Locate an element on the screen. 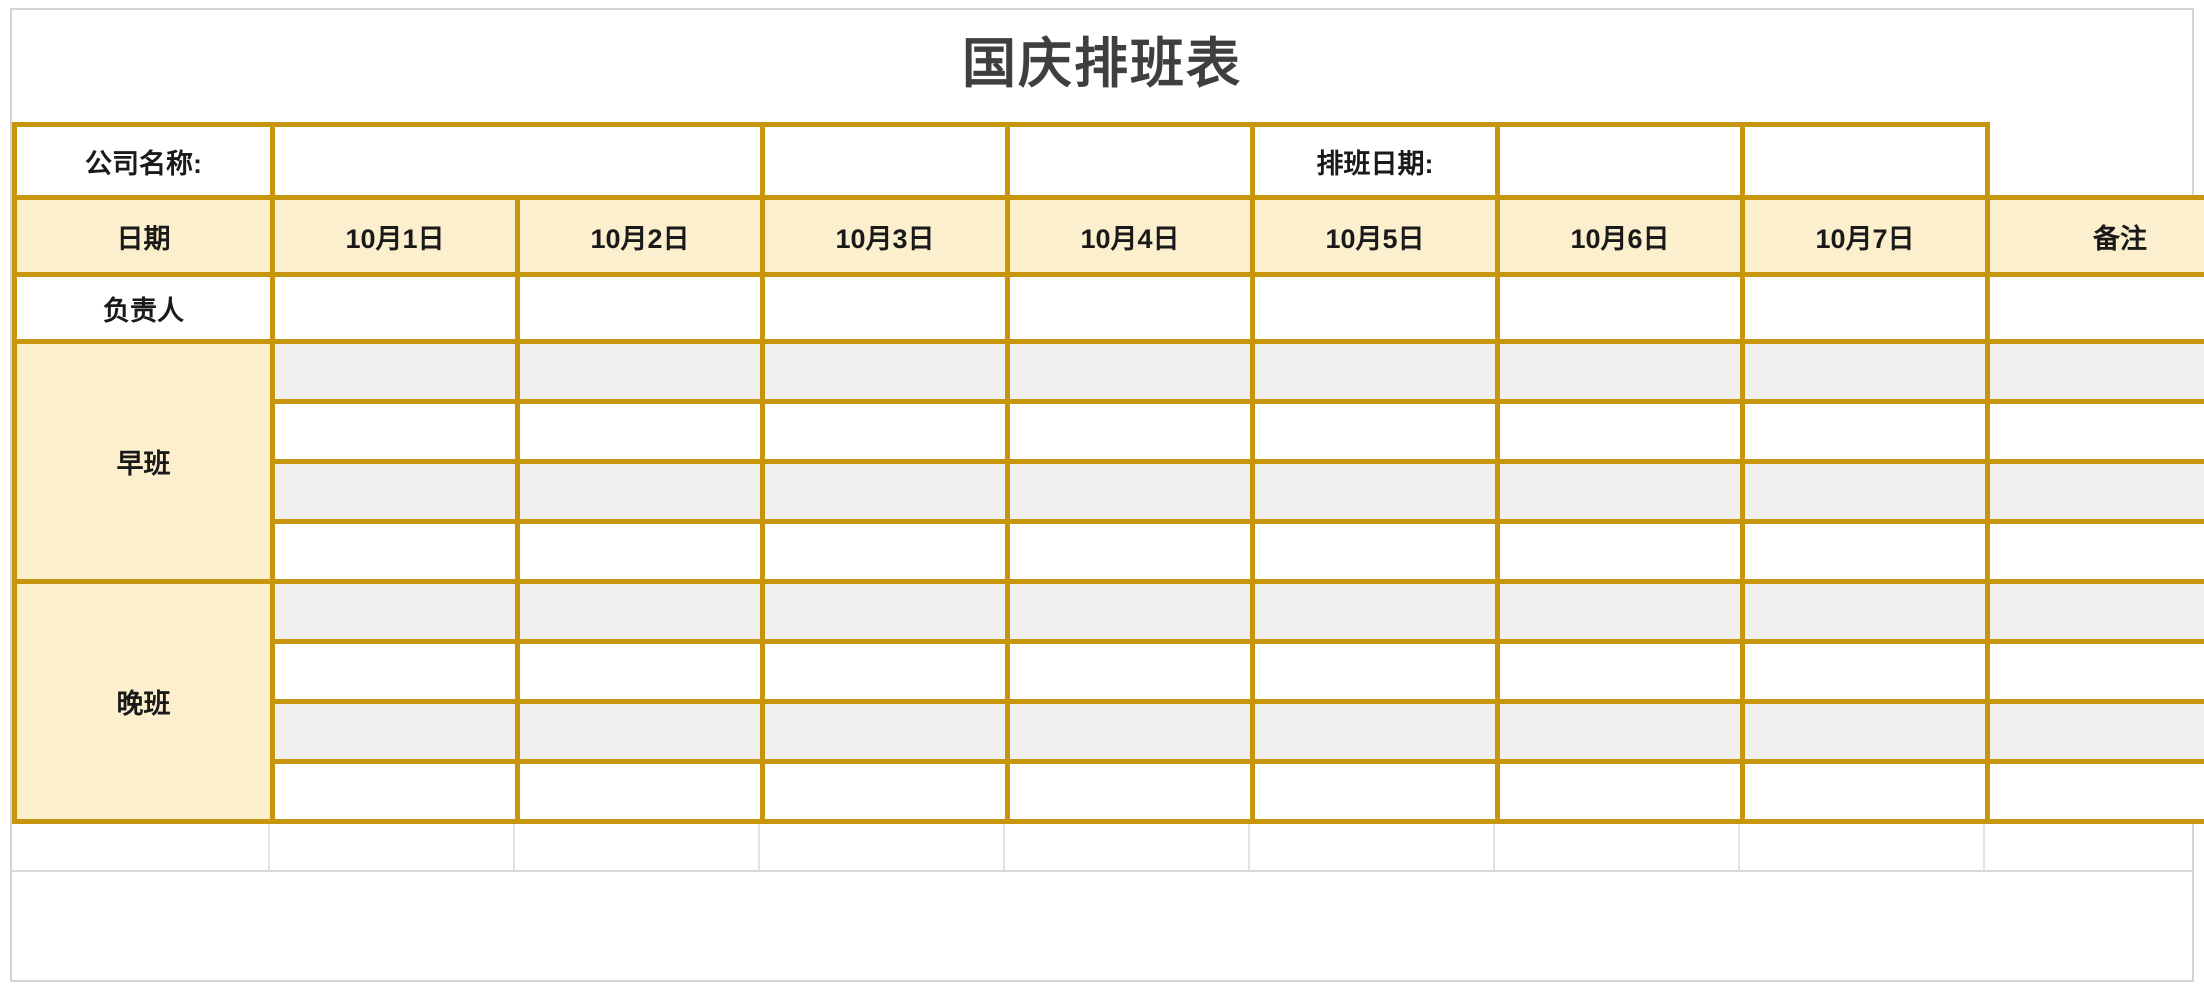 The height and width of the screenshot is (990, 2204). info-blank-last is located at coordinates (1865, 161).